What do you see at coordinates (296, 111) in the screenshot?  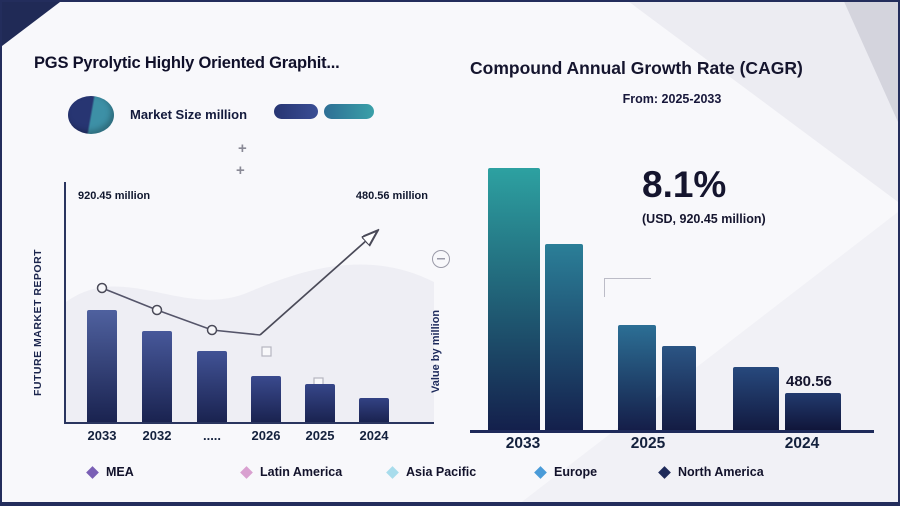 I see `pill-decoration-navy` at bounding box center [296, 111].